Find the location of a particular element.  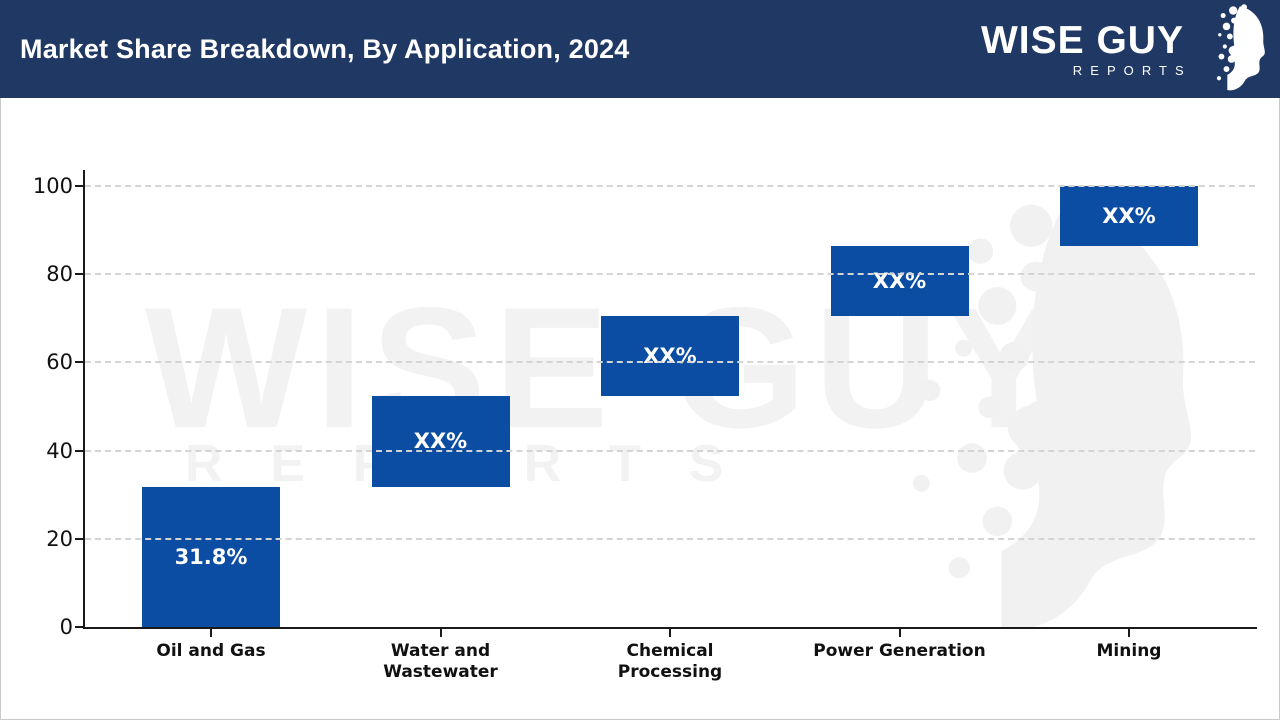

x-category-label: Chemical Processing is located at coordinates (670, 662).